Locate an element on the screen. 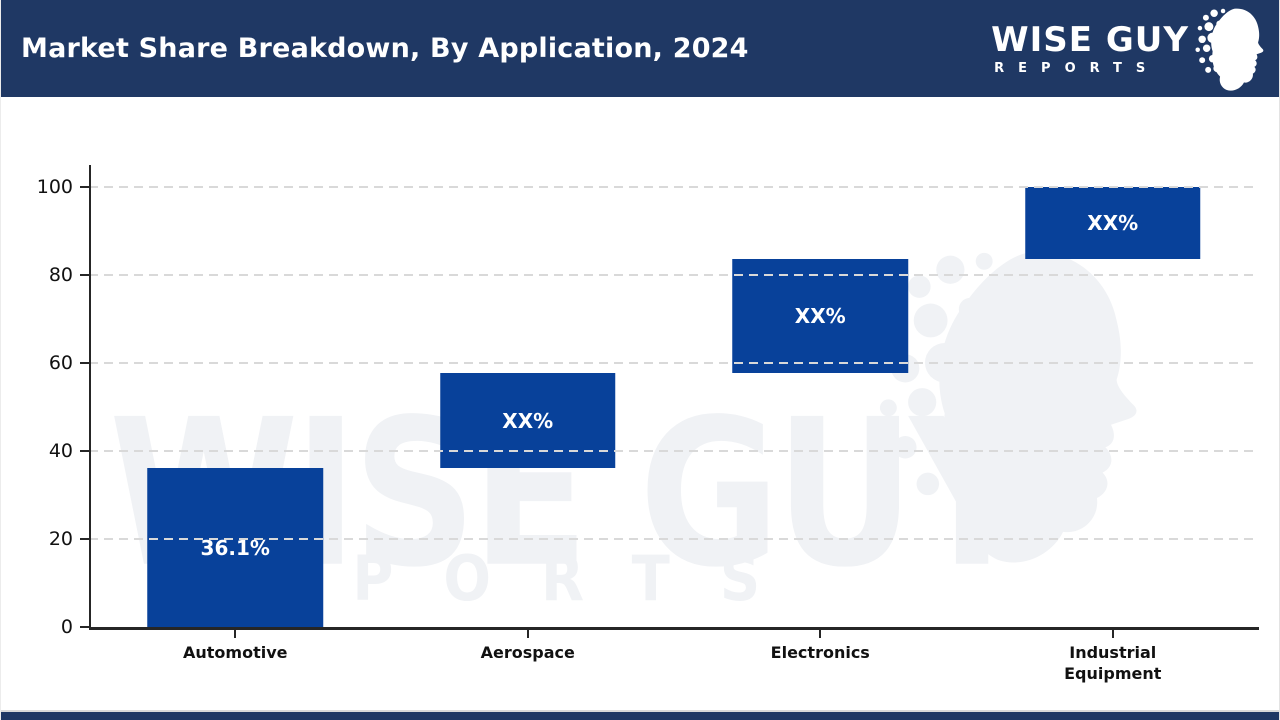 This screenshot has height=720, width=1280. bar-electronics: XX% is located at coordinates (820, 316).